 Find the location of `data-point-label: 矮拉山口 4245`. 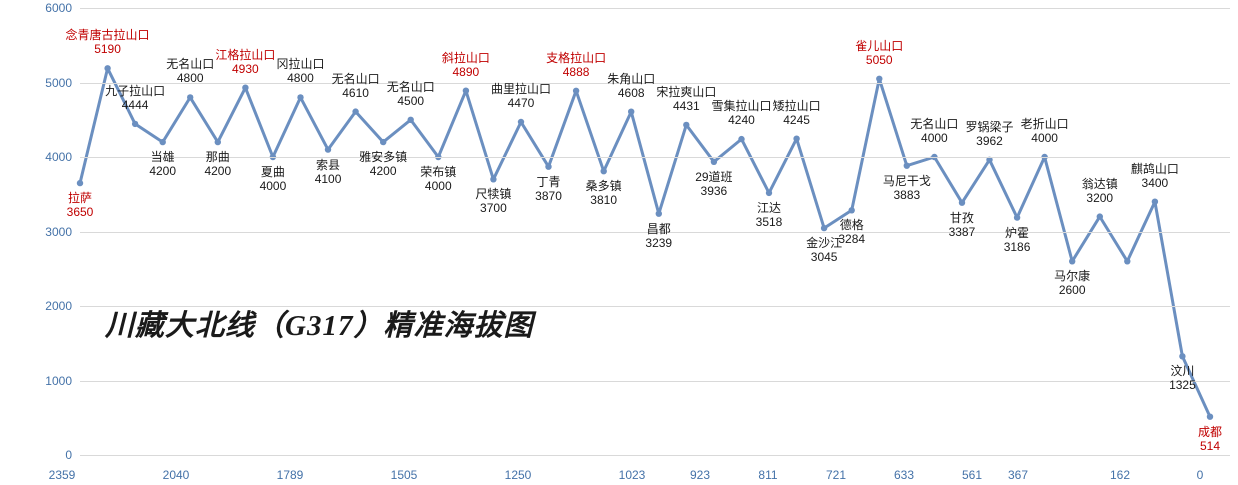

data-point-label: 矮拉山口 4245 is located at coordinates (797, 113).